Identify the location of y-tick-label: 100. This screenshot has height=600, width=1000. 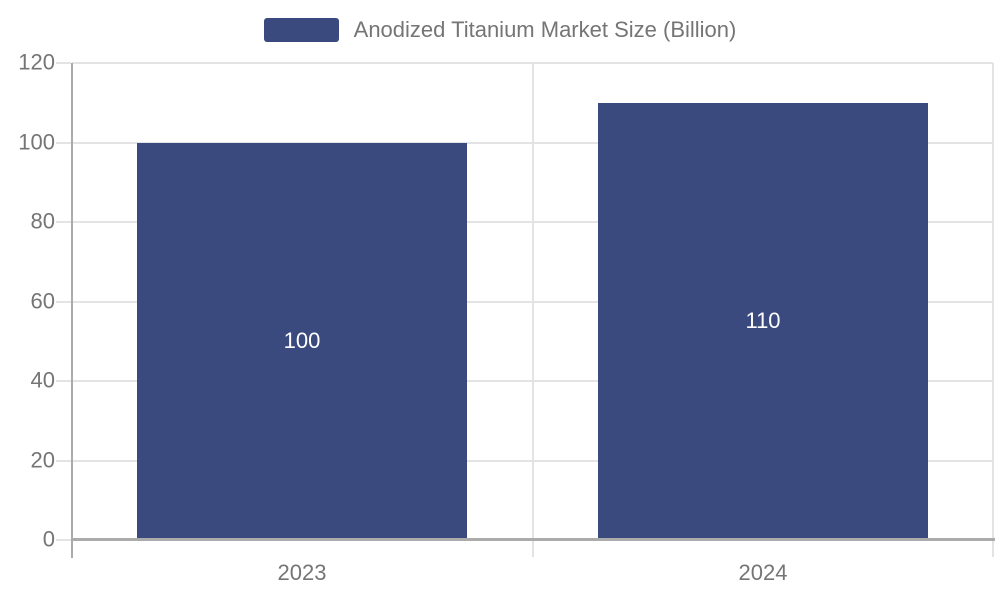
(36, 142).